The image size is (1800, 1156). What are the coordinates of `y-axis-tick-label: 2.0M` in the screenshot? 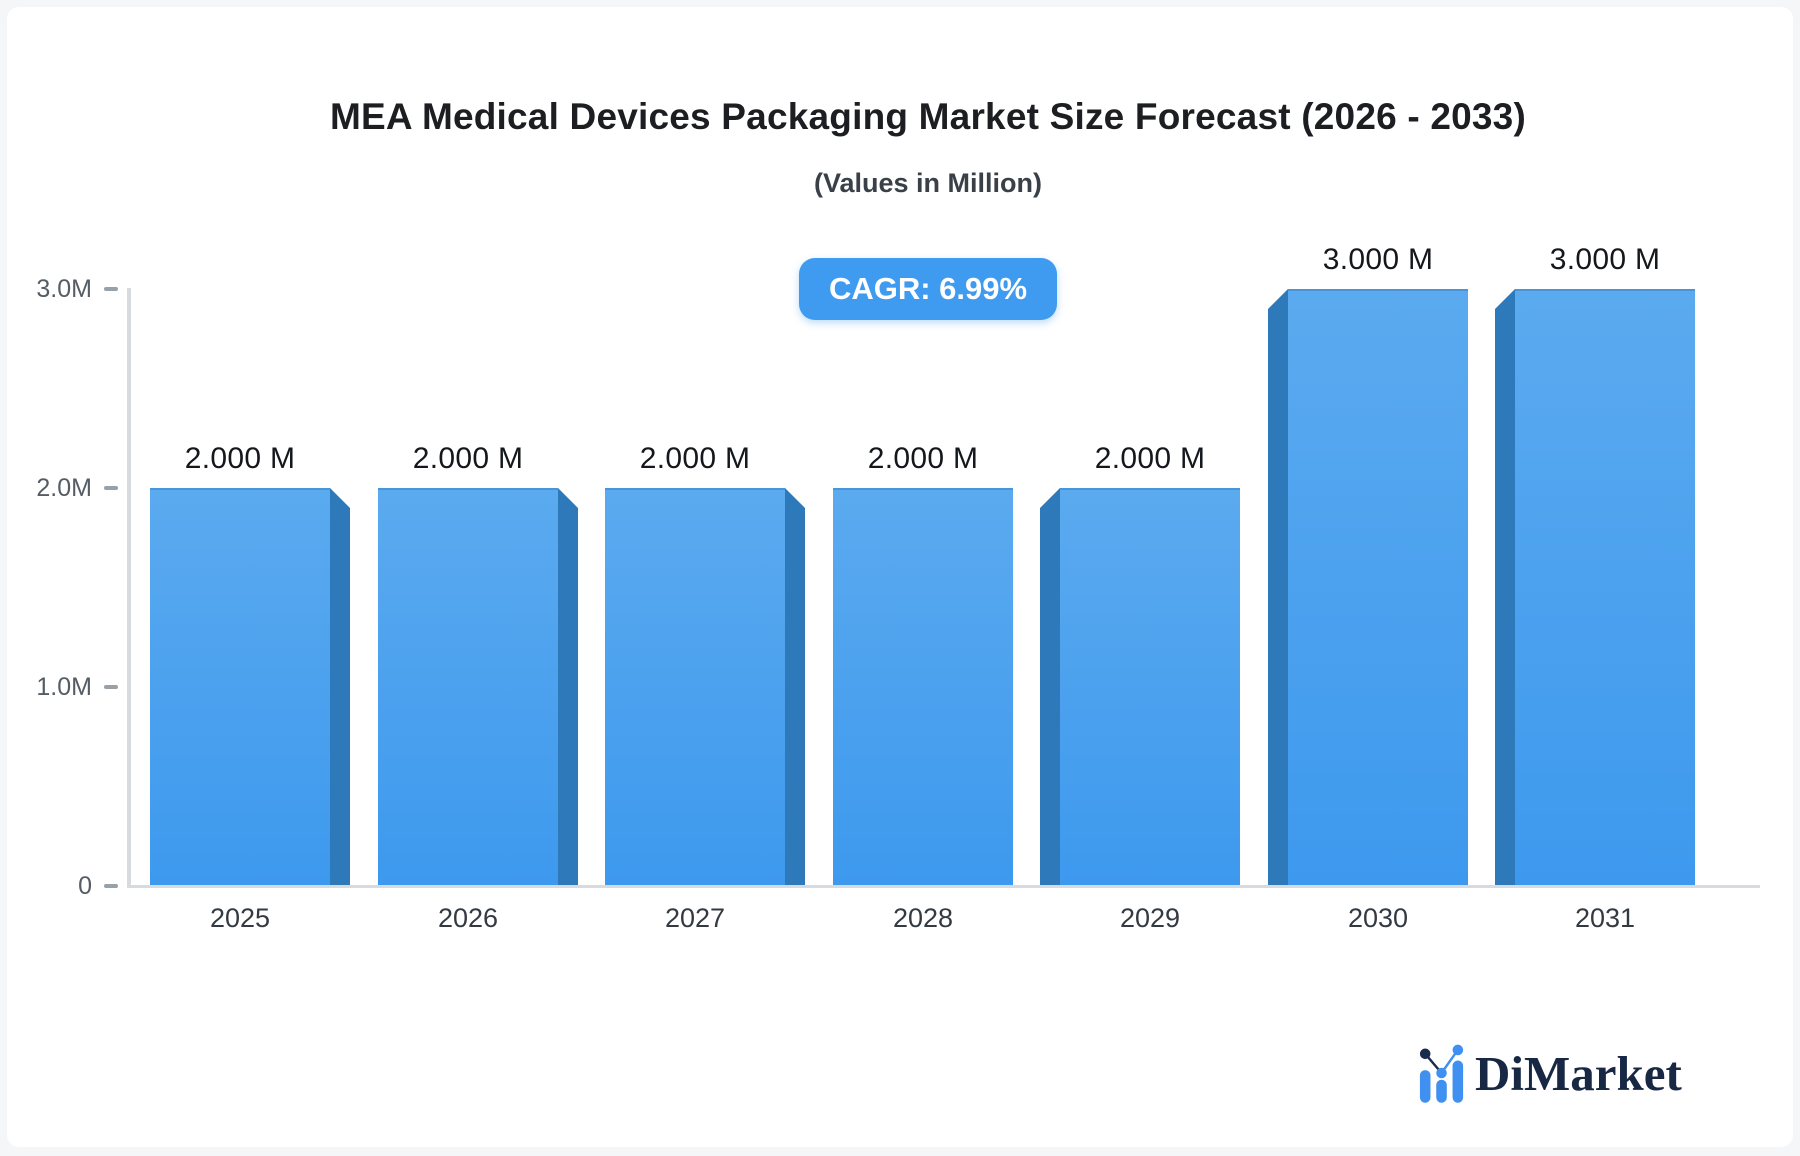 It's located at (64, 488).